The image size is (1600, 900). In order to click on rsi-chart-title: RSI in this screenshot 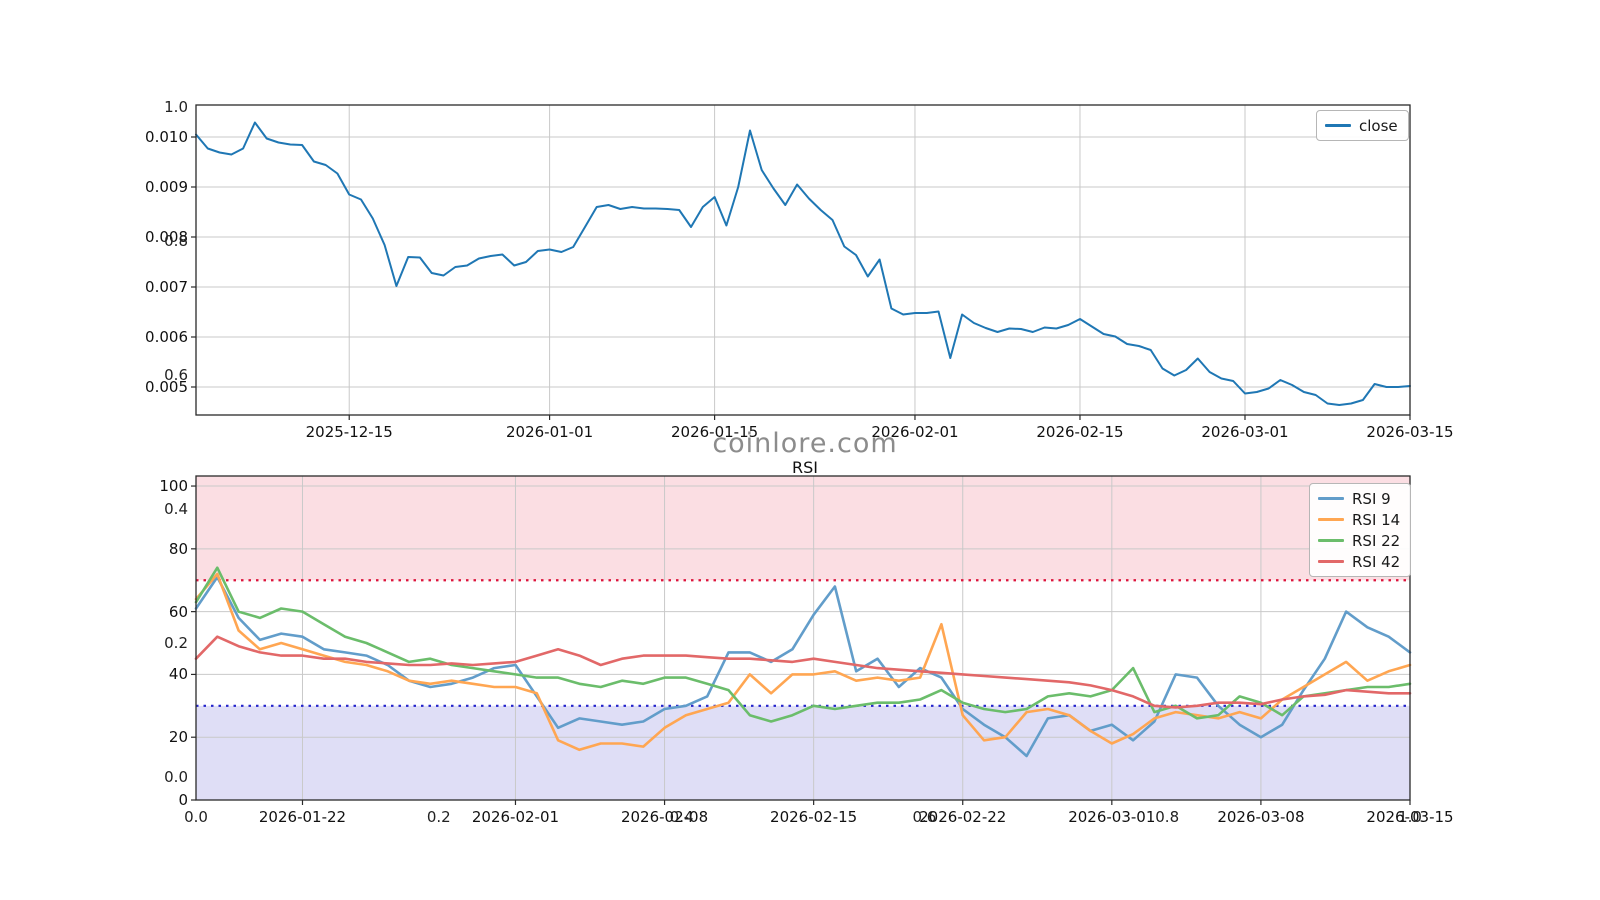, I will do `click(805, 467)`.